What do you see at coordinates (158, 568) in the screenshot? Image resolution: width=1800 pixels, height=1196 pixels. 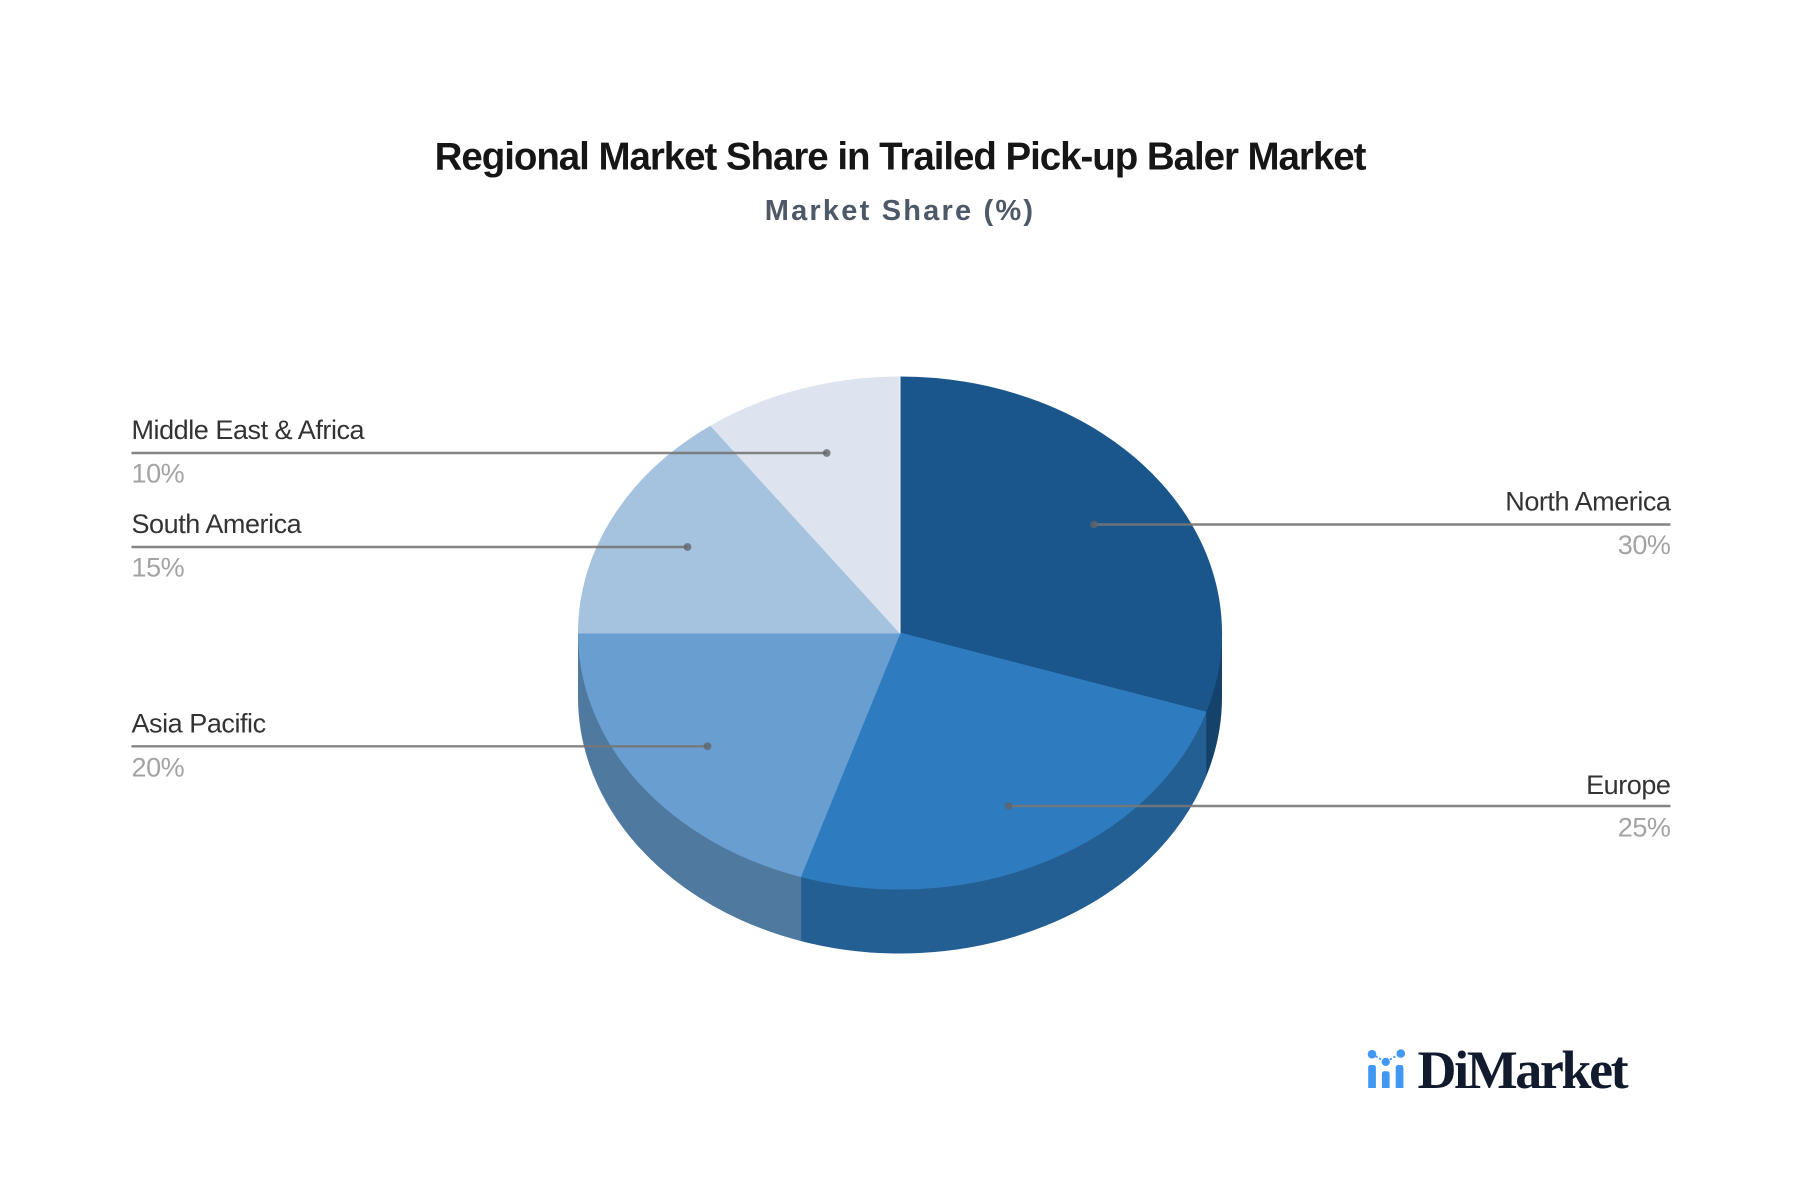 I see `svg-text: 15%` at bounding box center [158, 568].